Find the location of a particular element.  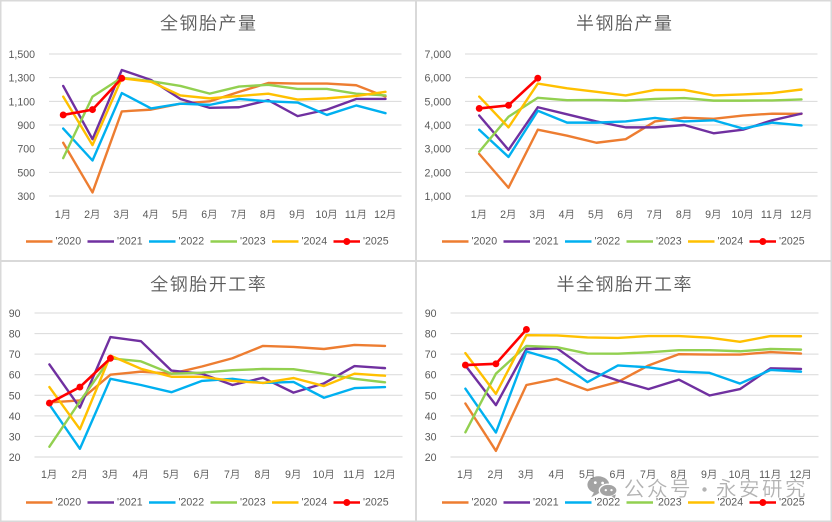

svg-text: 3,000 is located at coordinates (437, 150).